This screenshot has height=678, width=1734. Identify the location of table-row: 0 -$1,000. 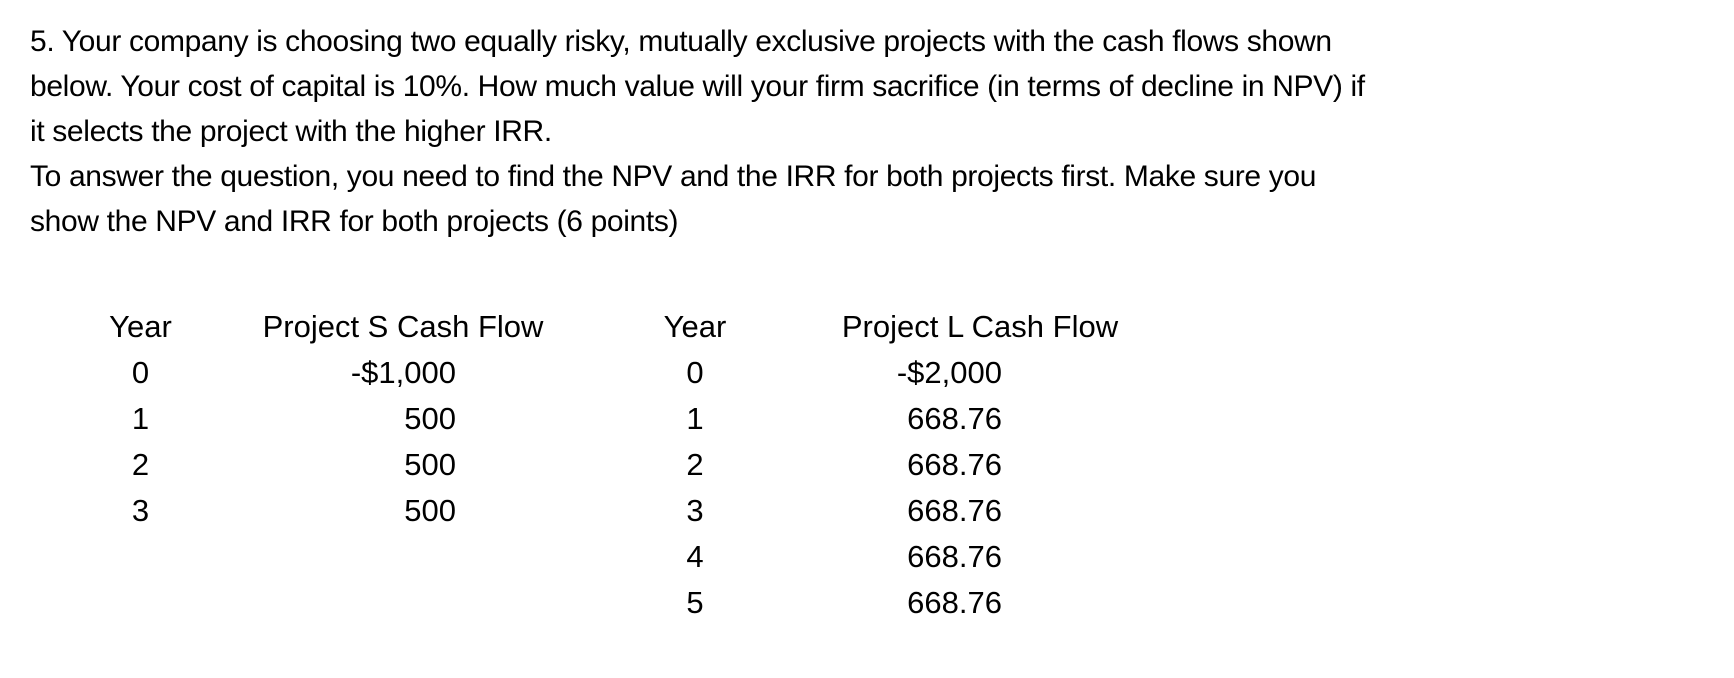
(310, 373).